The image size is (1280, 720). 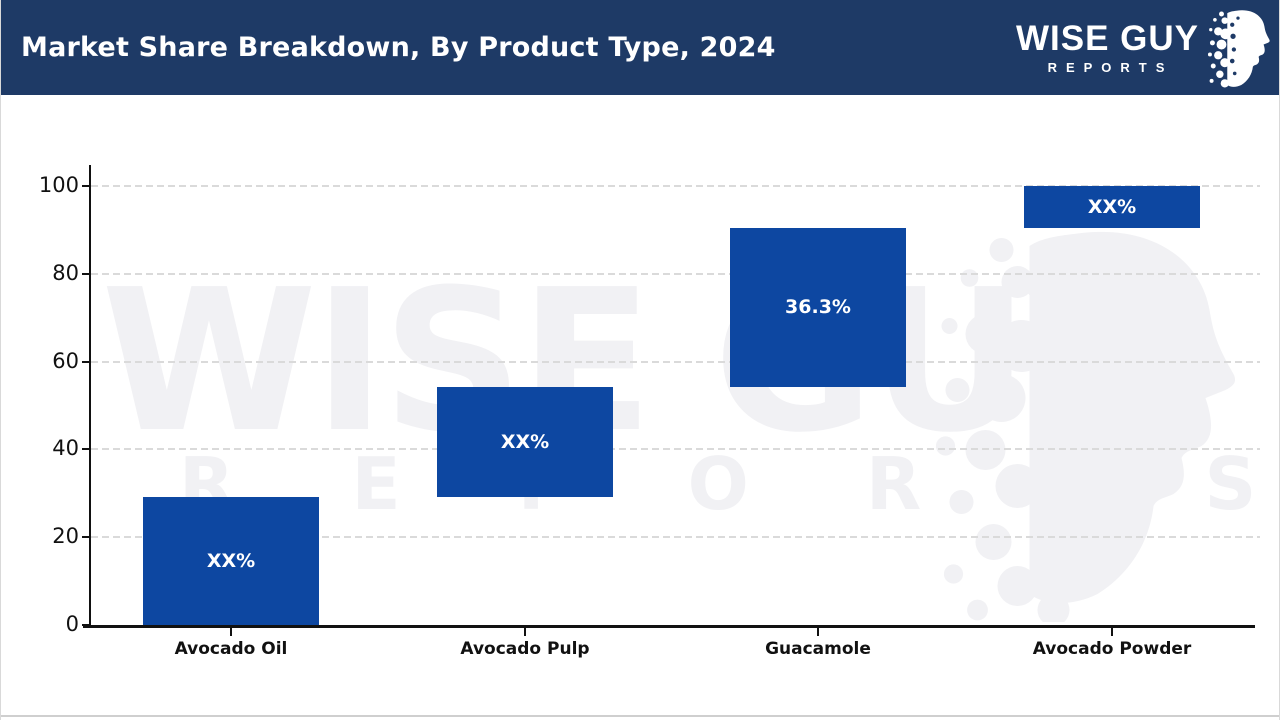 I want to click on y-axis-line, so click(x=90, y=396).